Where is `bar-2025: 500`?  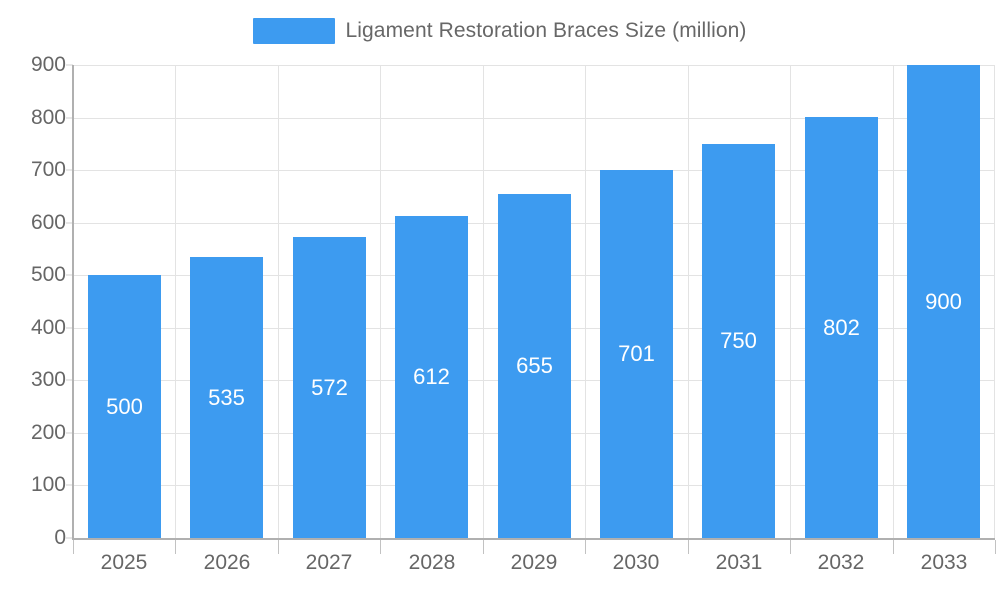 bar-2025: 500 is located at coordinates (124, 406).